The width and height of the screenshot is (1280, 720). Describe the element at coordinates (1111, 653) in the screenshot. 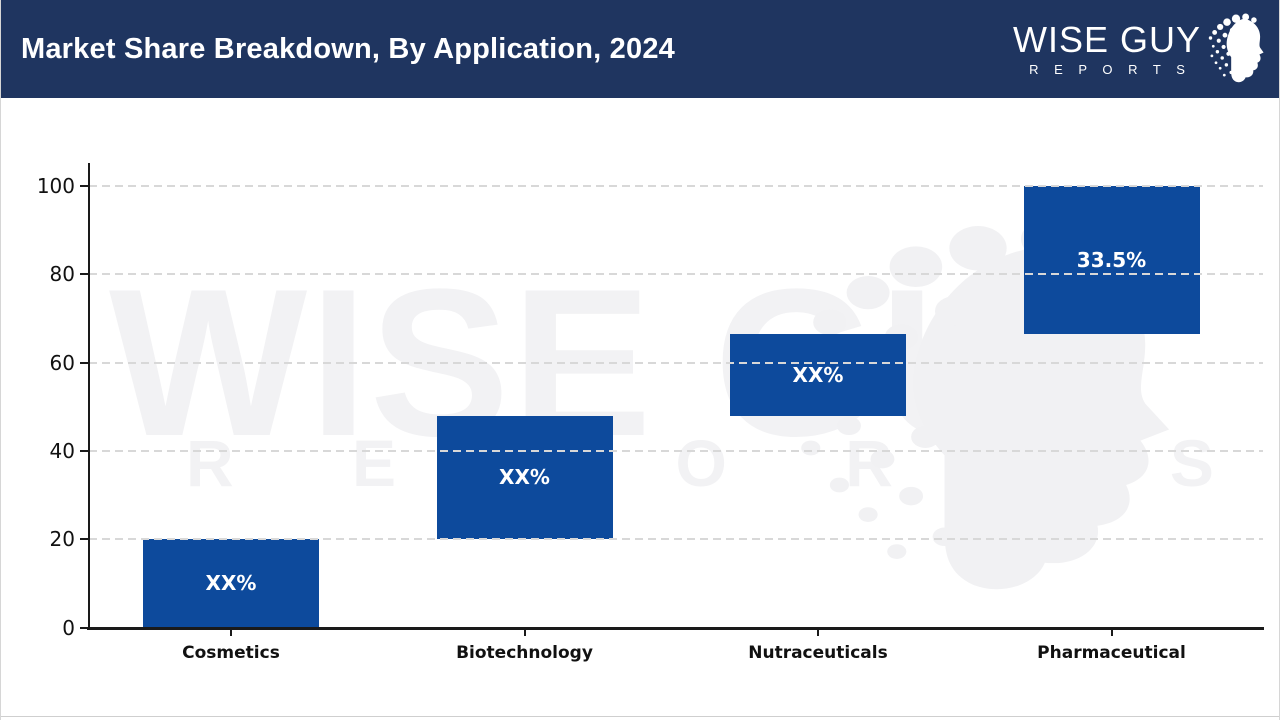

I see `x-axis-category-label: Pharmaceutical` at that location.